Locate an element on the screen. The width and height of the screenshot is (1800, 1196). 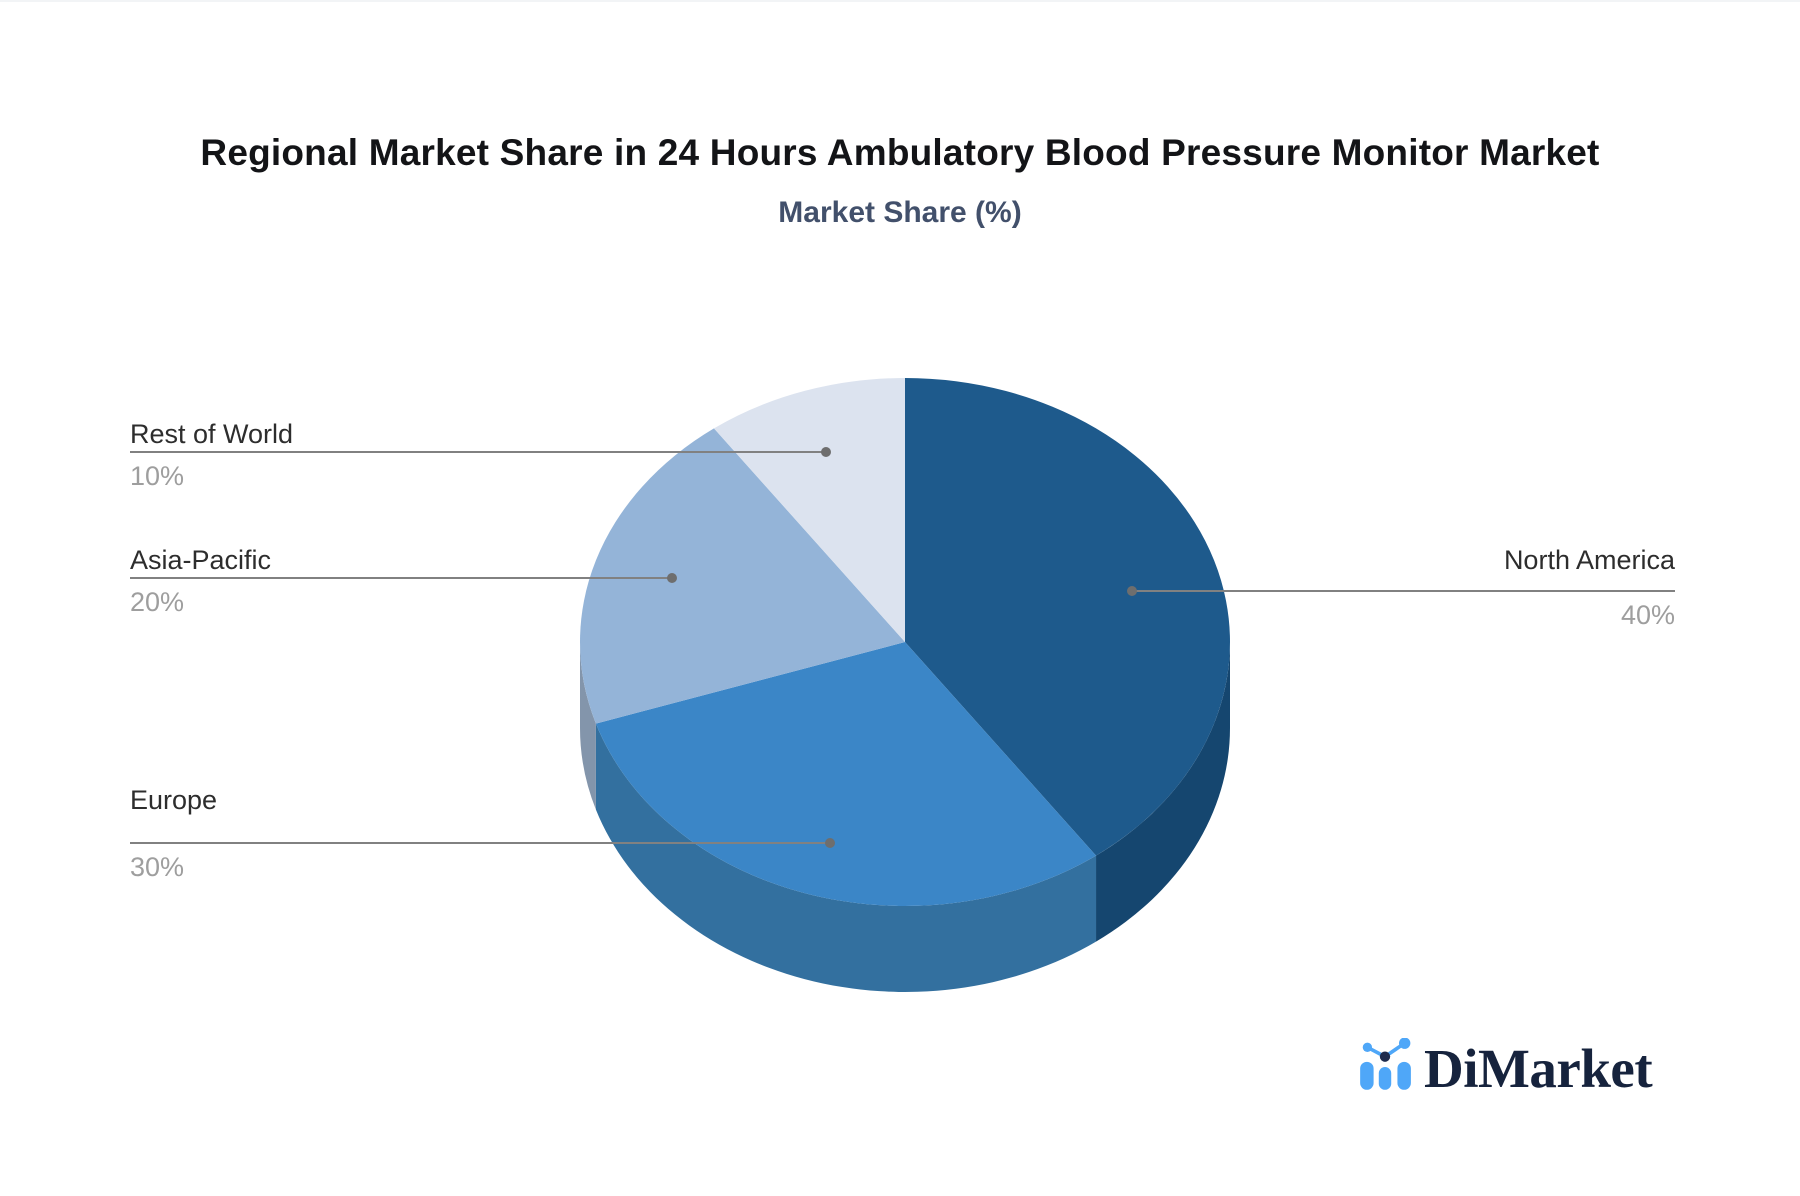
pie-slice-asia-pacific is located at coordinates (742, 576).